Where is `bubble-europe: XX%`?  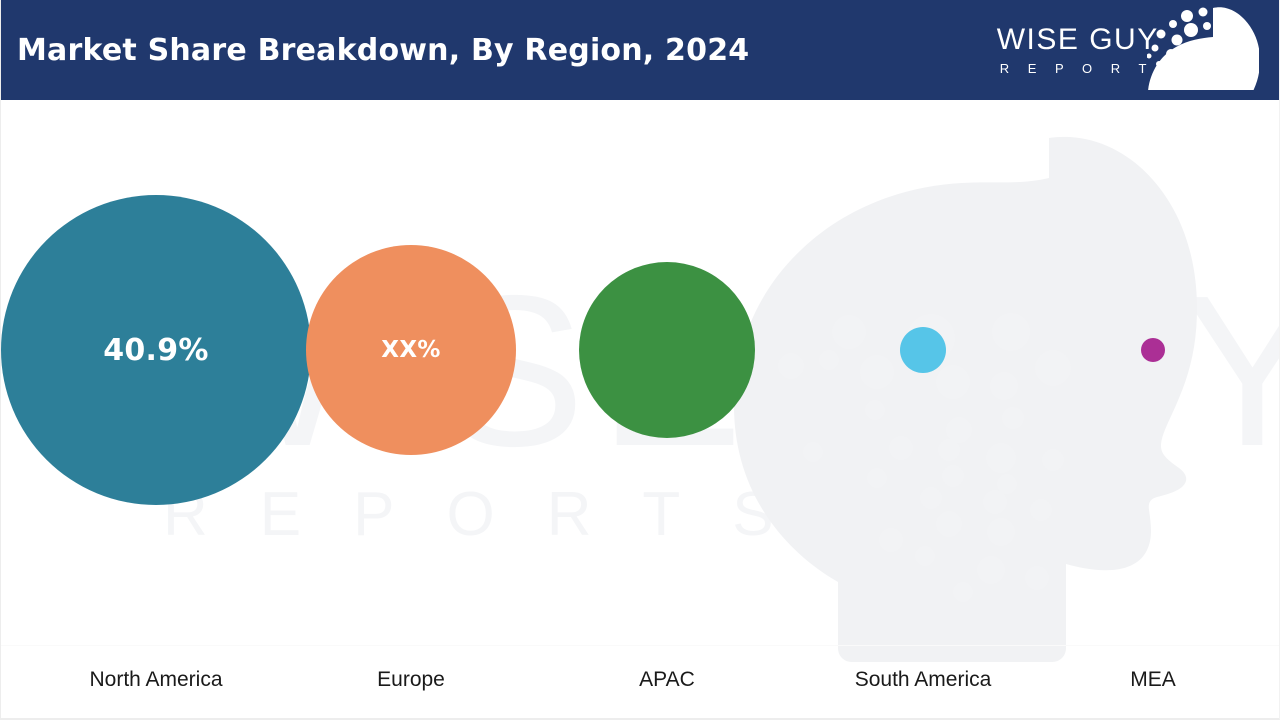 bubble-europe: XX% is located at coordinates (411, 350).